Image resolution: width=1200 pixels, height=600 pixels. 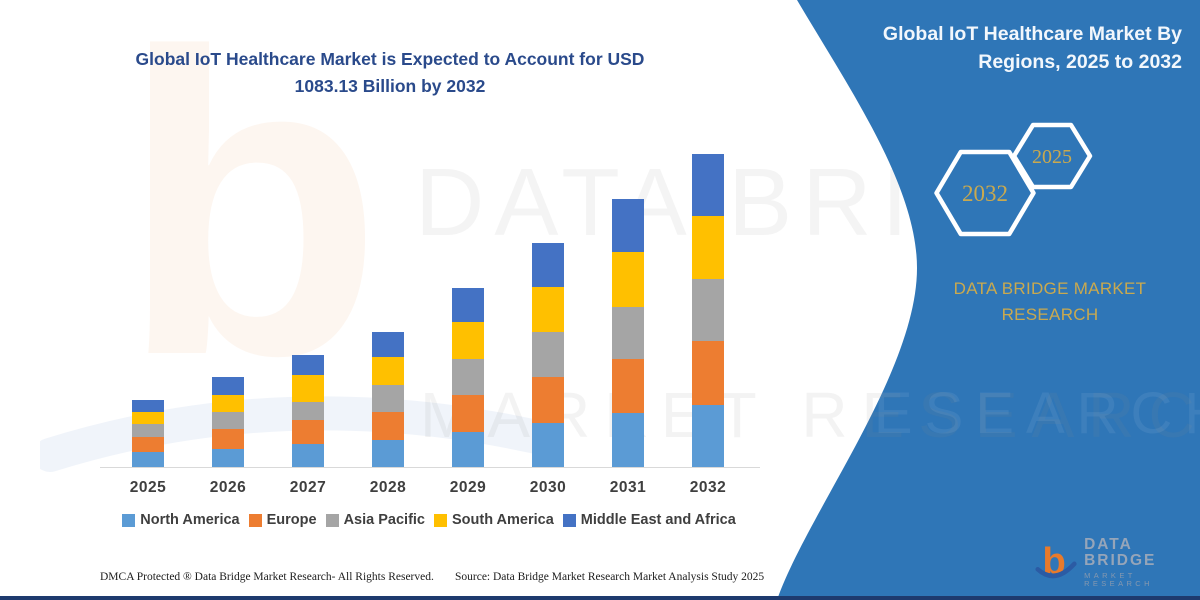 I want to click on segment-2028-middle-east-and-africa, so click(x=388, y=345).